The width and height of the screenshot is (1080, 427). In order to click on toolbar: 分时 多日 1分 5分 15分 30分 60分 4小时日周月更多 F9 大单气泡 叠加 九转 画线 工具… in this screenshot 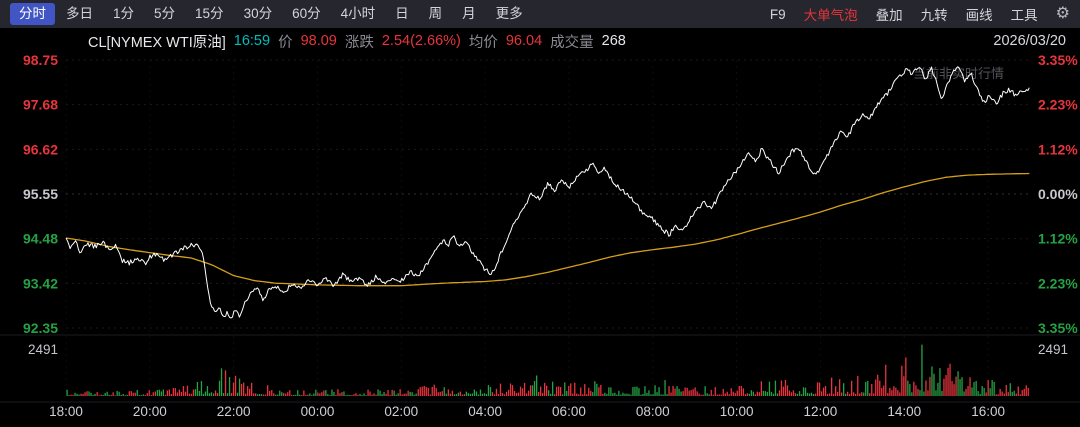, I will do `click(540, 14)`.